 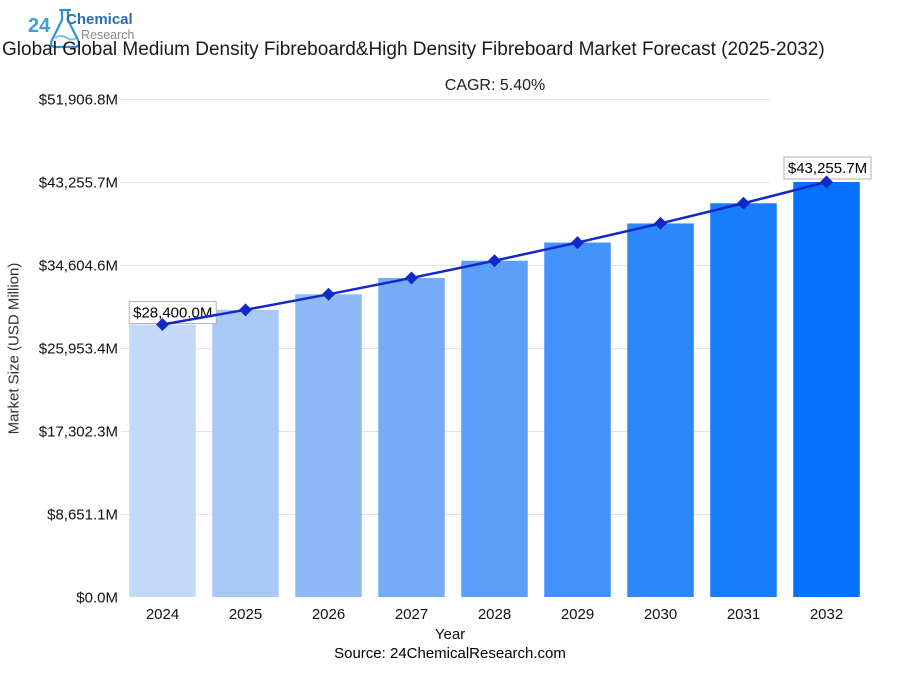 What do you see at coordinates (245, 453) in the screenshot?
I see `bar-2025` at bounding box center [245, 453].